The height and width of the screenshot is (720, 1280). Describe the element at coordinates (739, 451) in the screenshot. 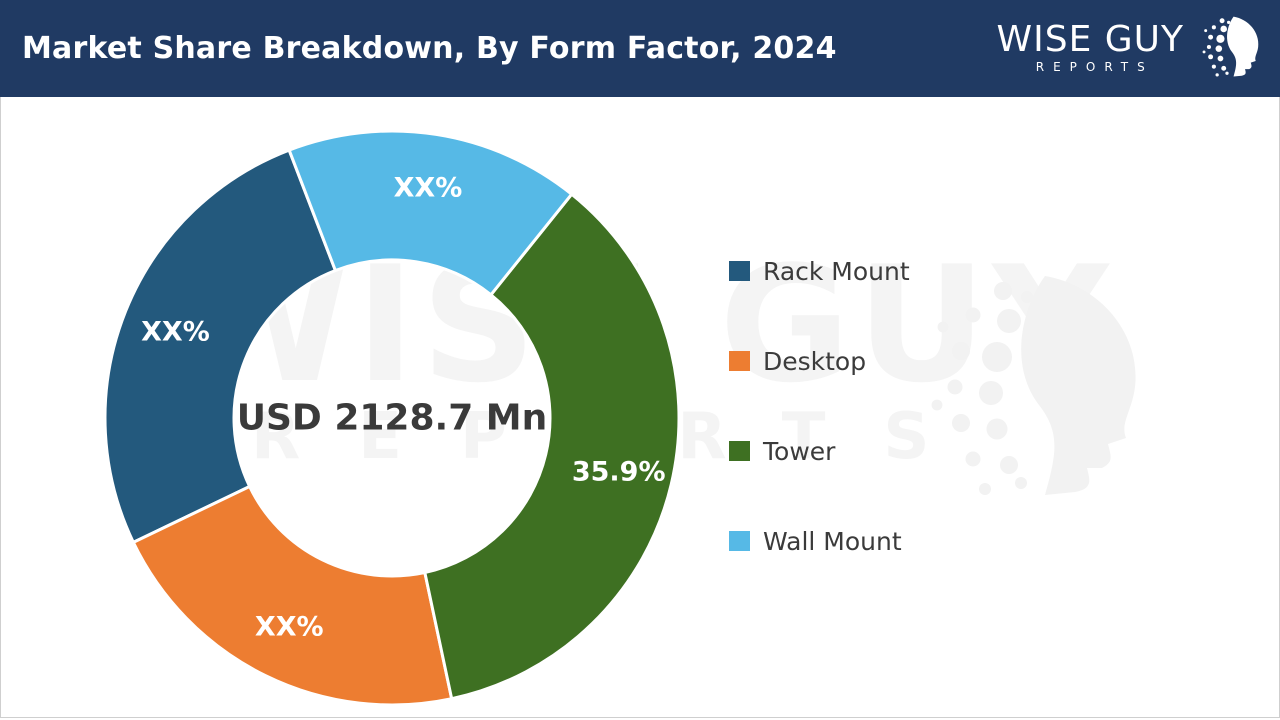

I see `legend-swatch-tower` at that location.